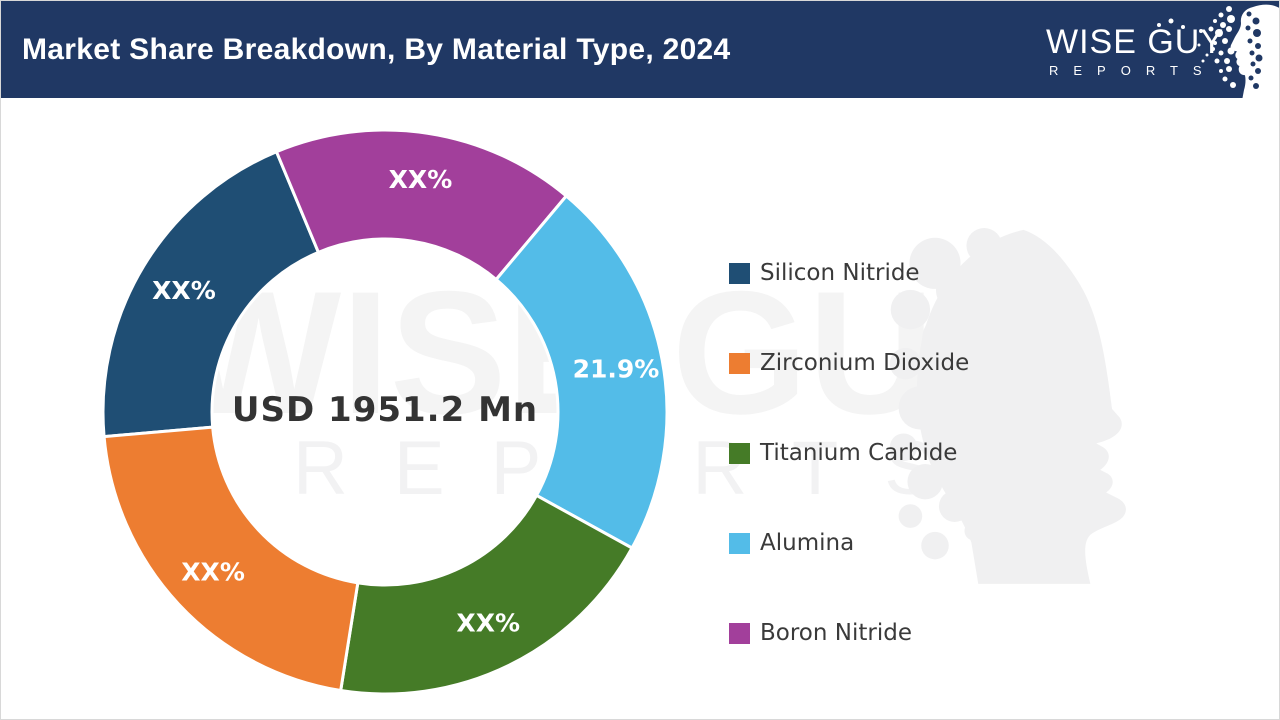  Describe the element at coordinates (865, 363) in the screenshot. I see `legend-label: Zirconium Dioxide` at that location.